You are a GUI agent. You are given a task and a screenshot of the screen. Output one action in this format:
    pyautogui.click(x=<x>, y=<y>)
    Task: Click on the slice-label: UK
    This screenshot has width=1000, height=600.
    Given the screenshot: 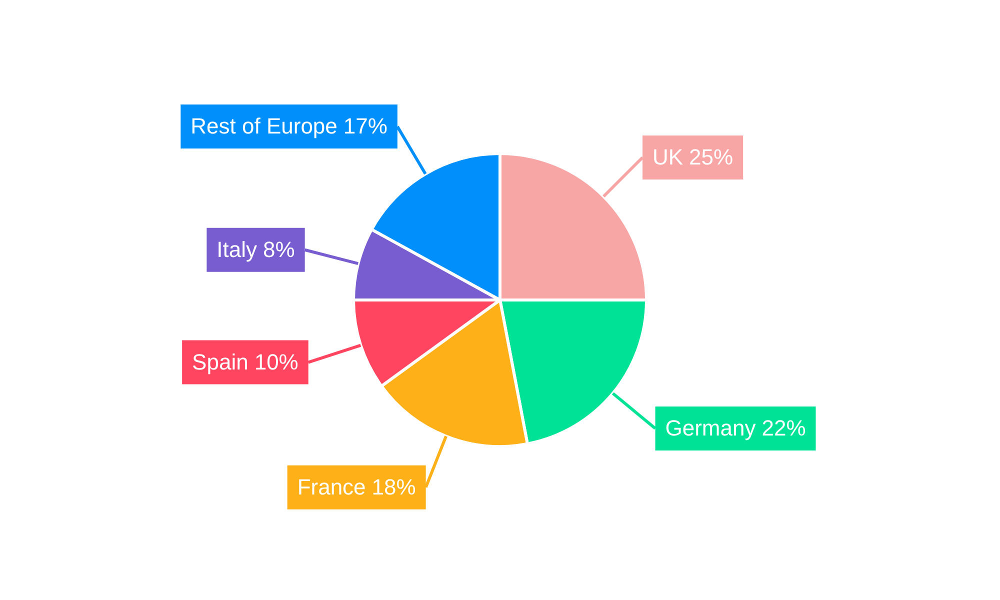 What is the action you would take?
    pyautogui.click(x=668, y=157)
    